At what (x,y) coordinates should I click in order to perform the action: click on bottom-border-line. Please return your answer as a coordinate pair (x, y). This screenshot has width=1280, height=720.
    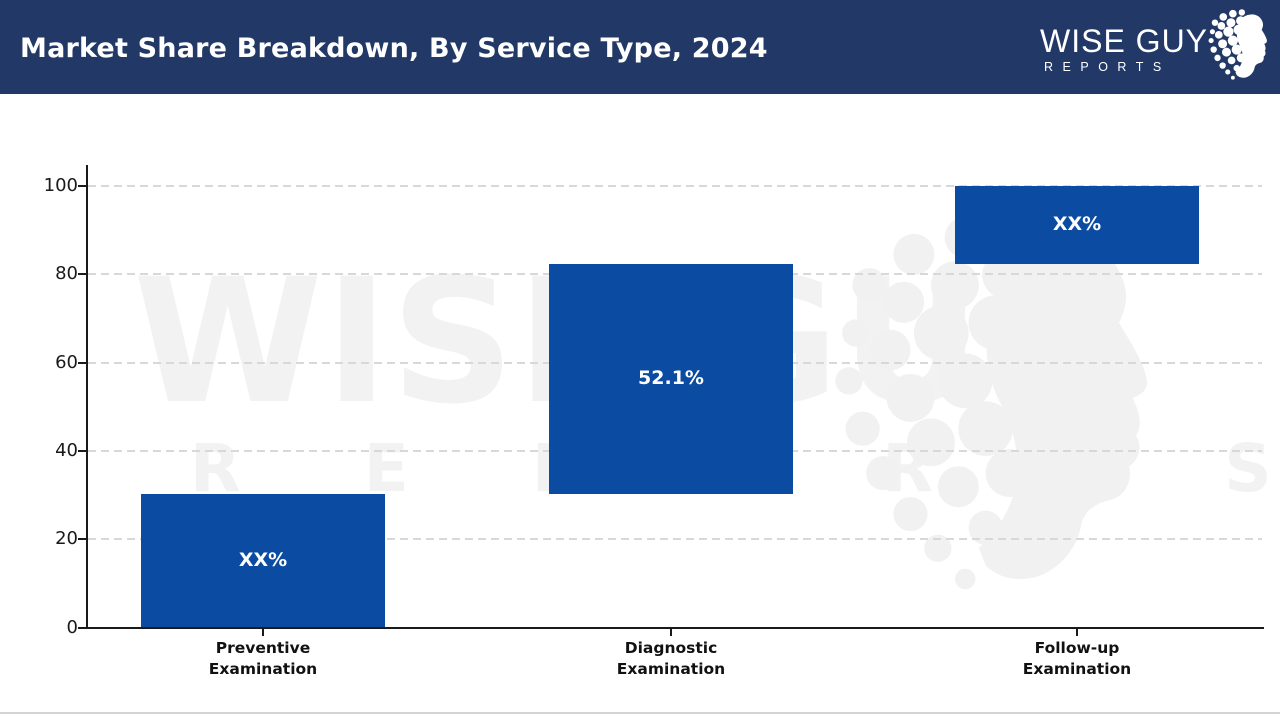
    Looking at the image, I should click on (640, 713).